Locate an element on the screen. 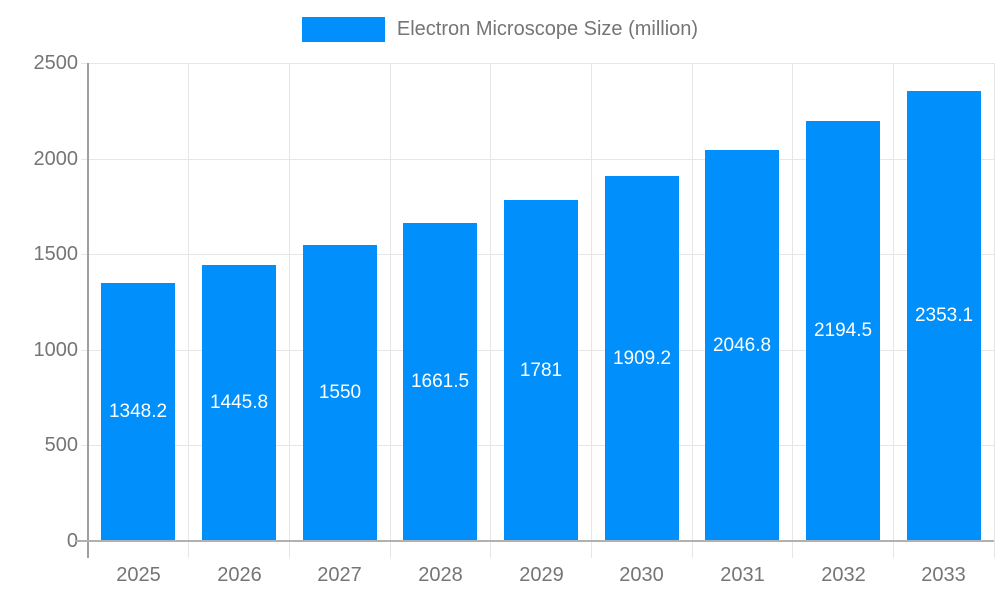 Image resolution: width=1000 pixels, height=600 pixels. legend-label: Electron Microscope Size (million) is located at coordinates (547, 29).